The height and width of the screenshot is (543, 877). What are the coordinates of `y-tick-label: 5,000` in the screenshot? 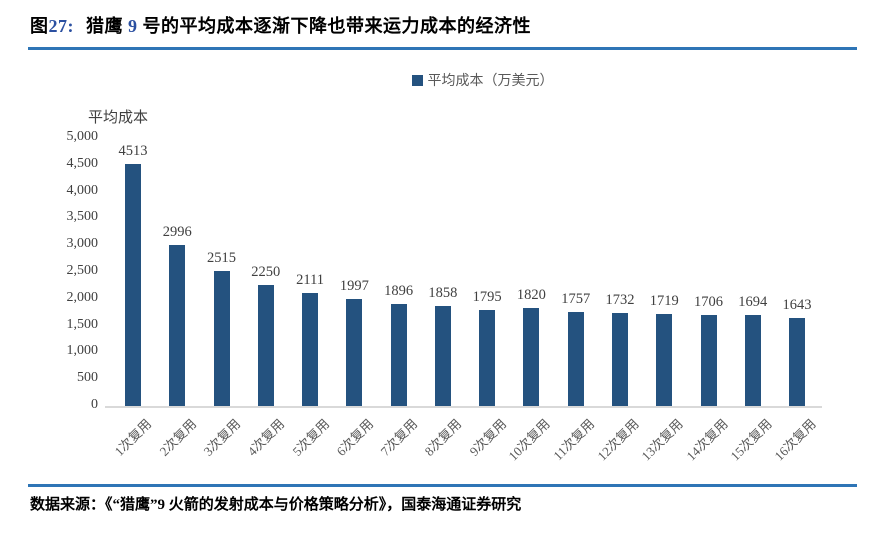 It's located at (82, 136).